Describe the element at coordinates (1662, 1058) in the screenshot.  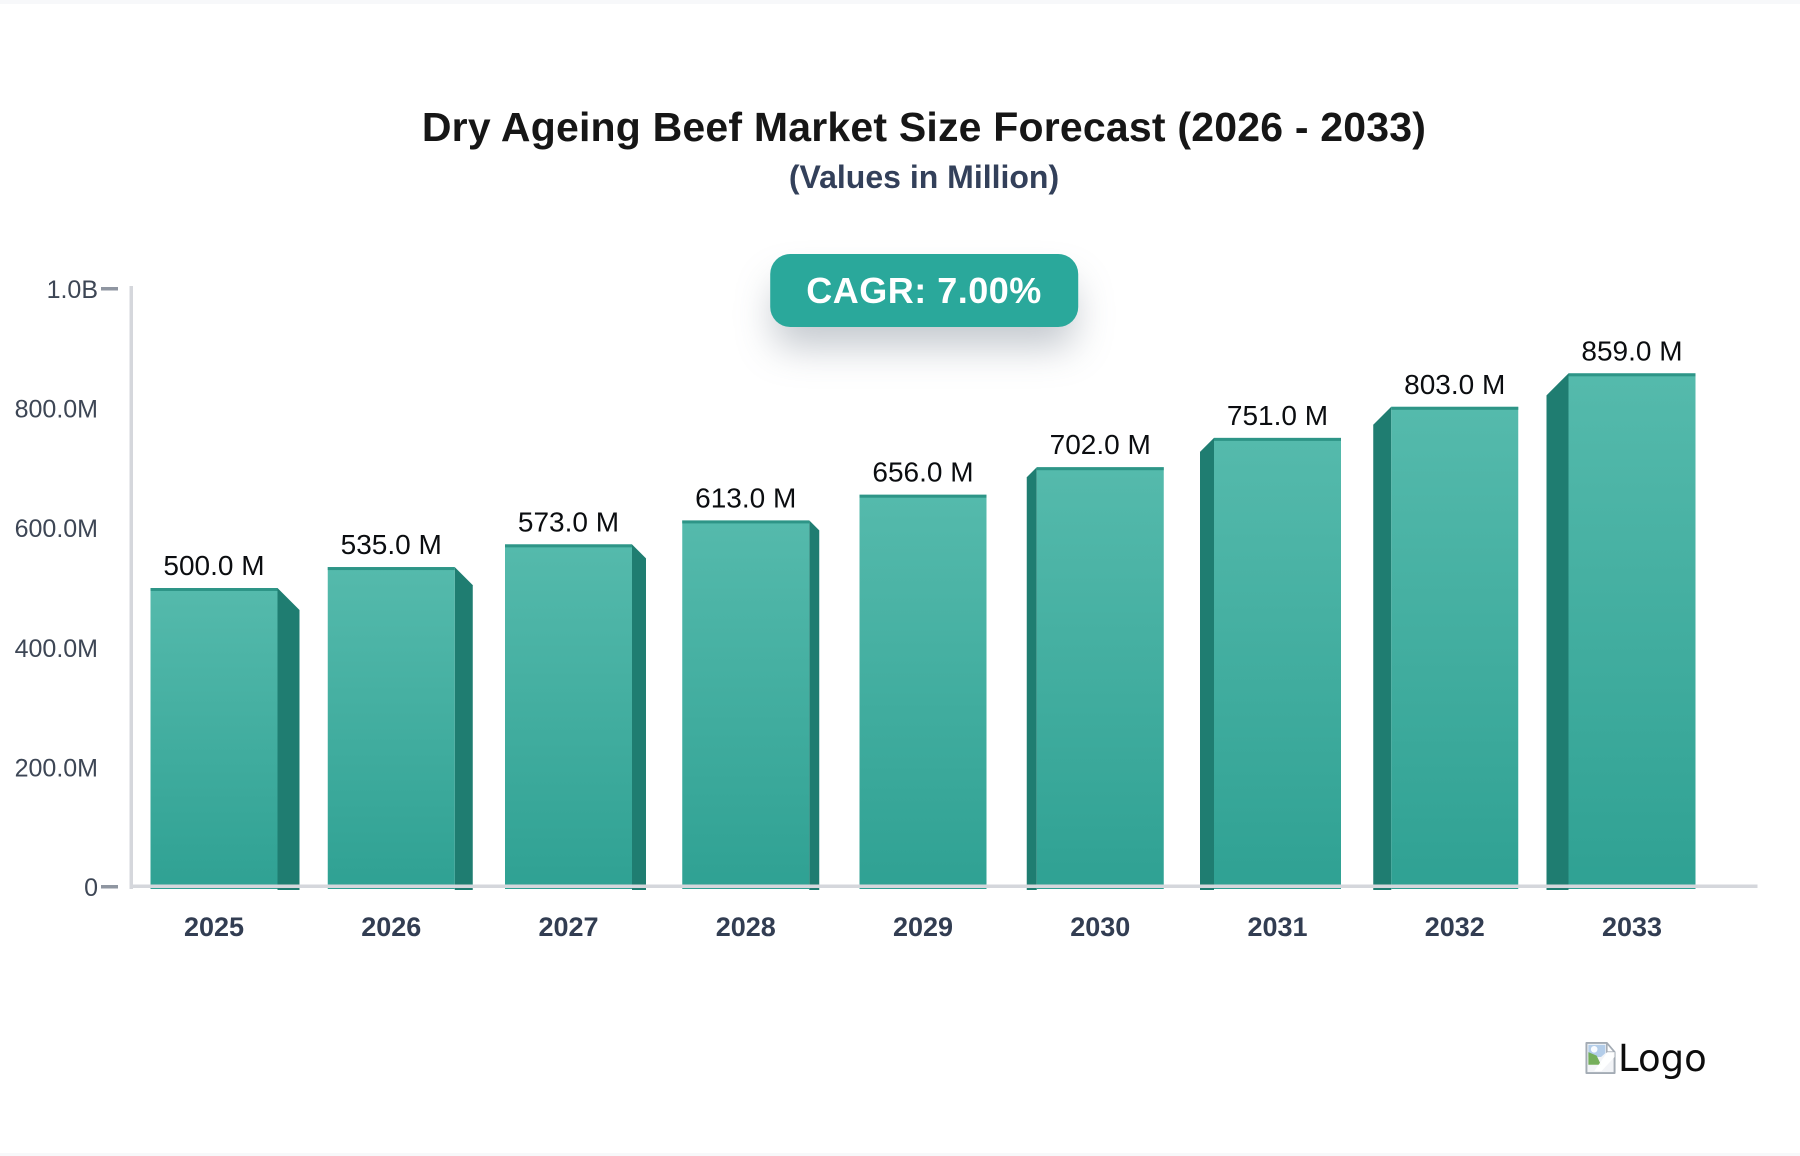
I see `logo-alt-text: Logo` at that location.